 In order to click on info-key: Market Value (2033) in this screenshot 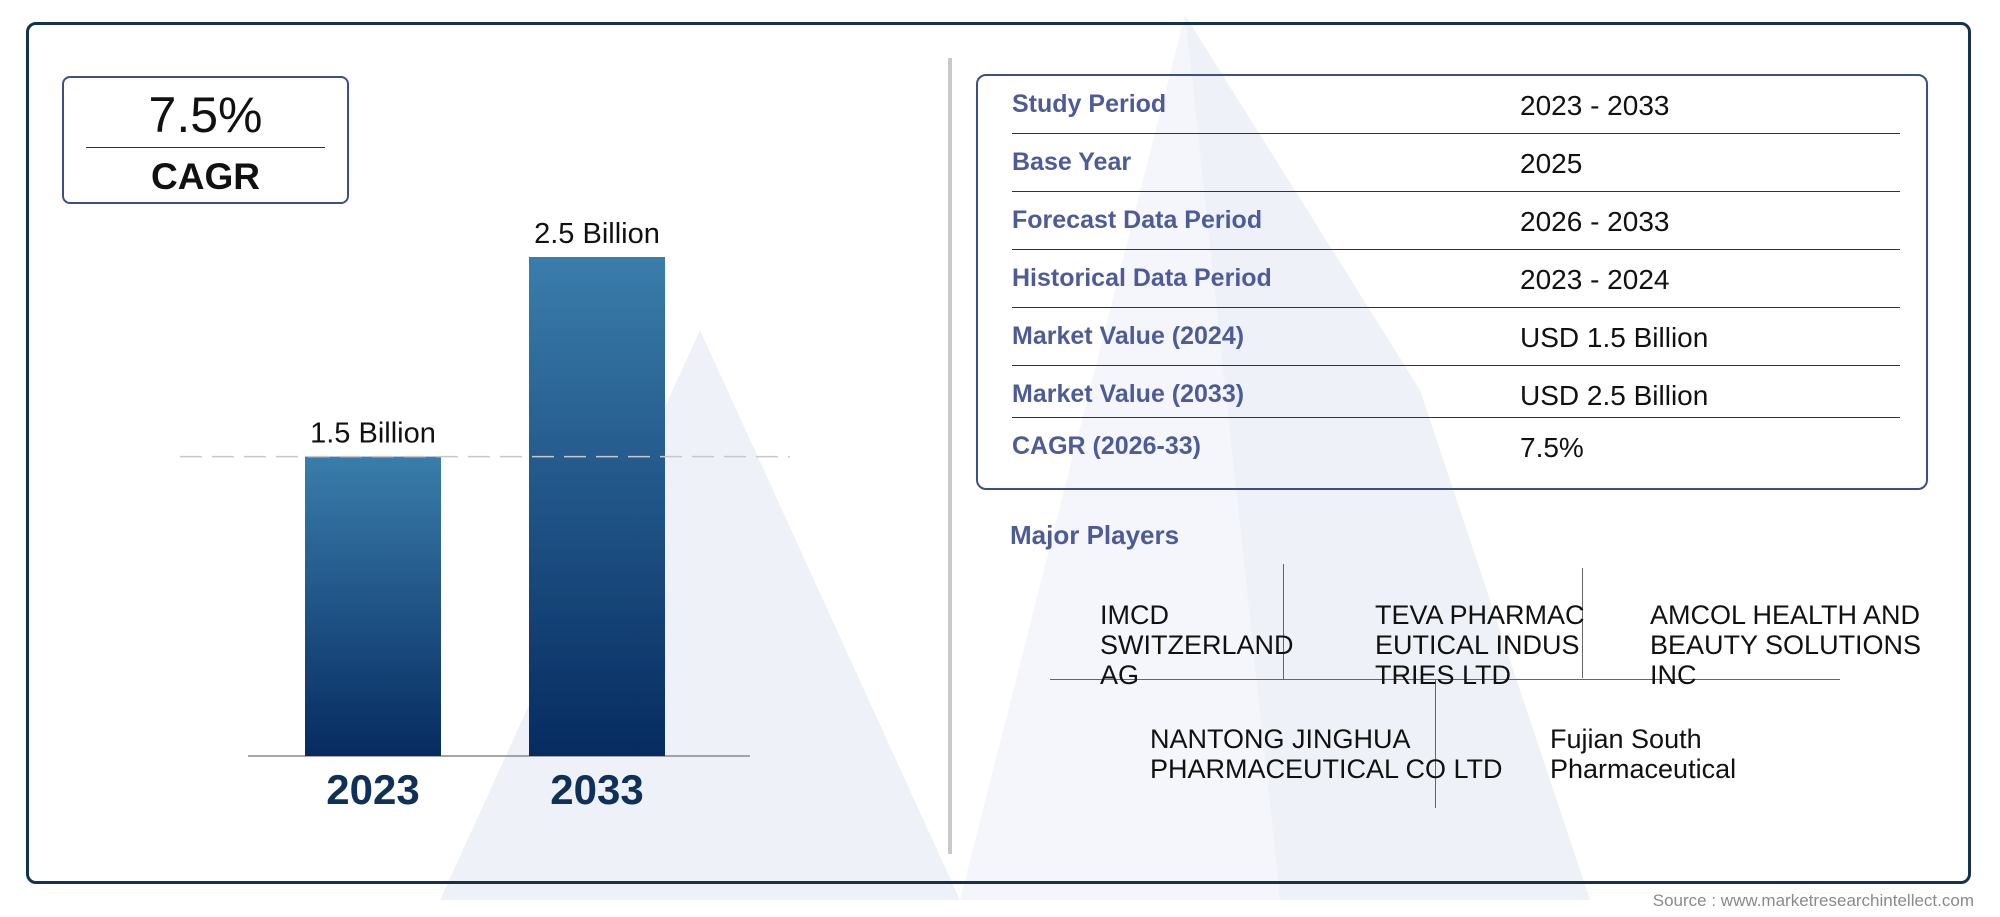, I will do `click(1128, 394)`.